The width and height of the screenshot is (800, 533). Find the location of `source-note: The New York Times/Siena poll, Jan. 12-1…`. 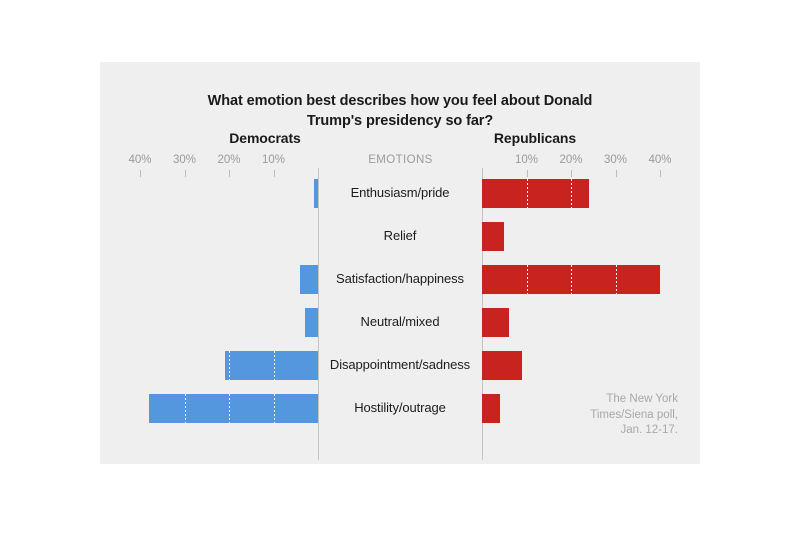

source-note: The New York Times/Siena poll, Jan. 12-1… is located at coordinates (603, 415).